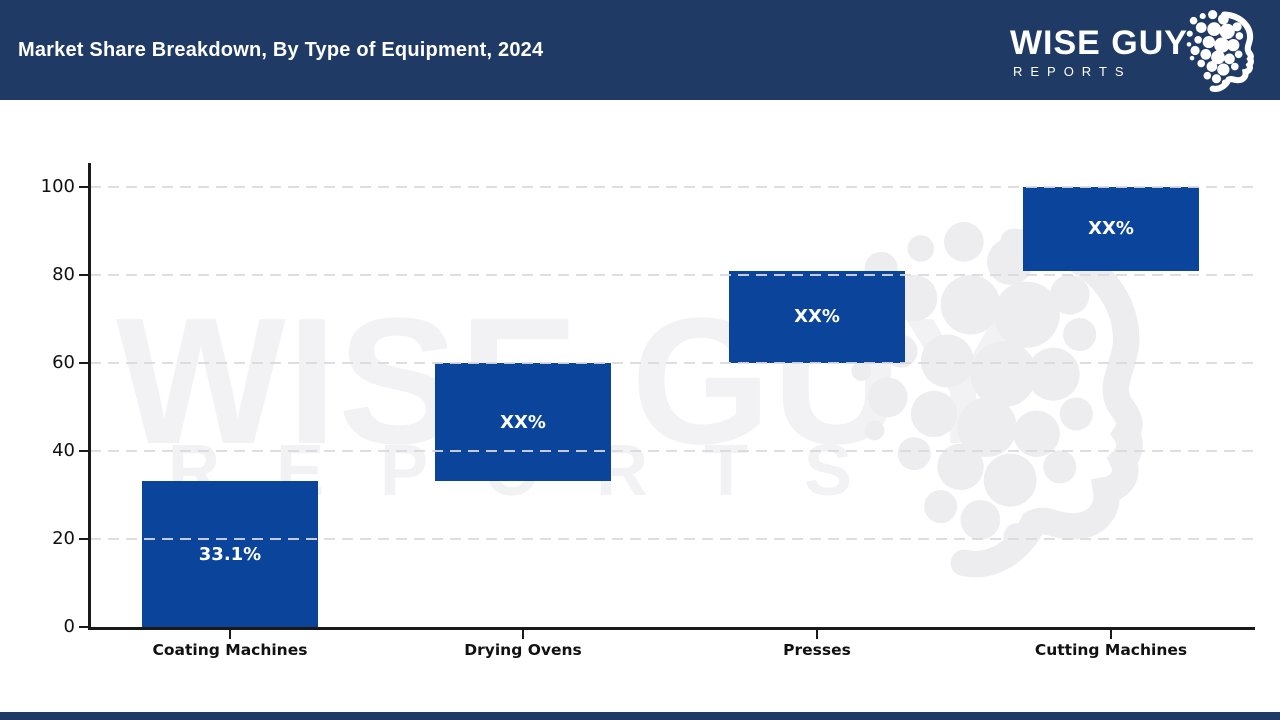 Image resolution: width=1280 pixels, height=720 pixels. I want to click on bar-coating-machines: 33.1%, so click(230, 554).